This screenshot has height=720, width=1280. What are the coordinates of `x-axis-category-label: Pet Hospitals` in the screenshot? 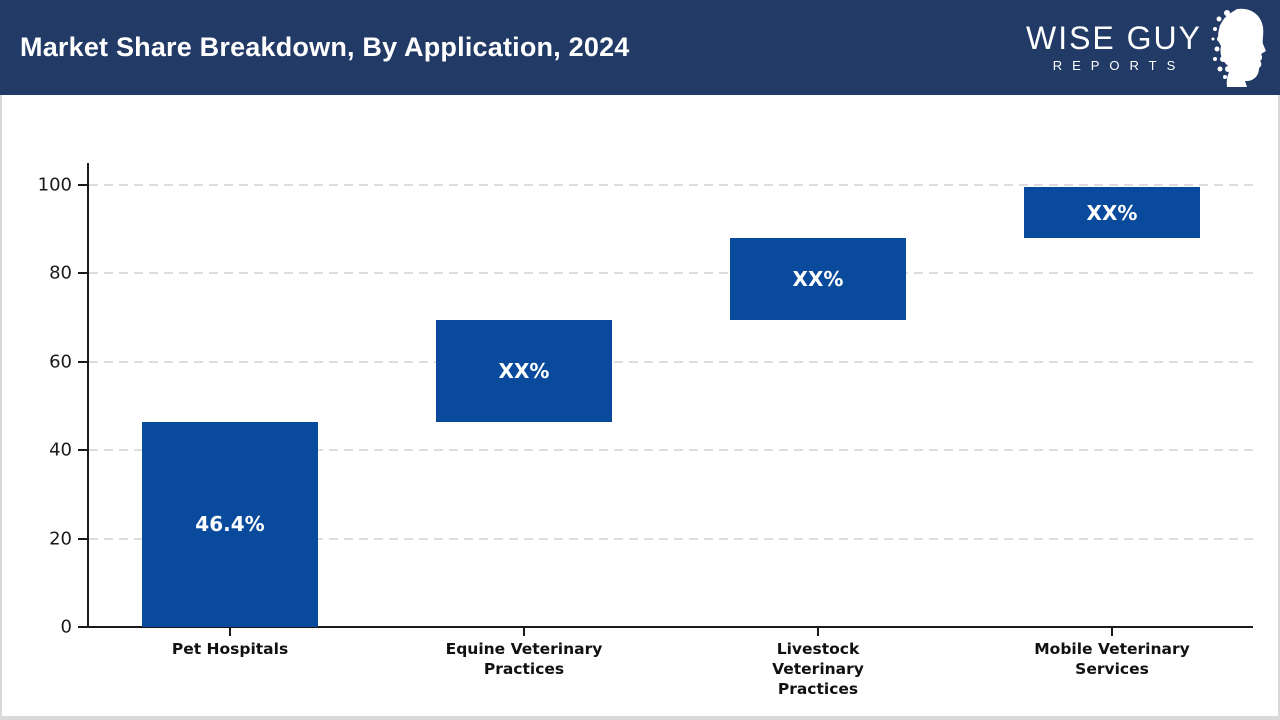 It's located at (230, 649).